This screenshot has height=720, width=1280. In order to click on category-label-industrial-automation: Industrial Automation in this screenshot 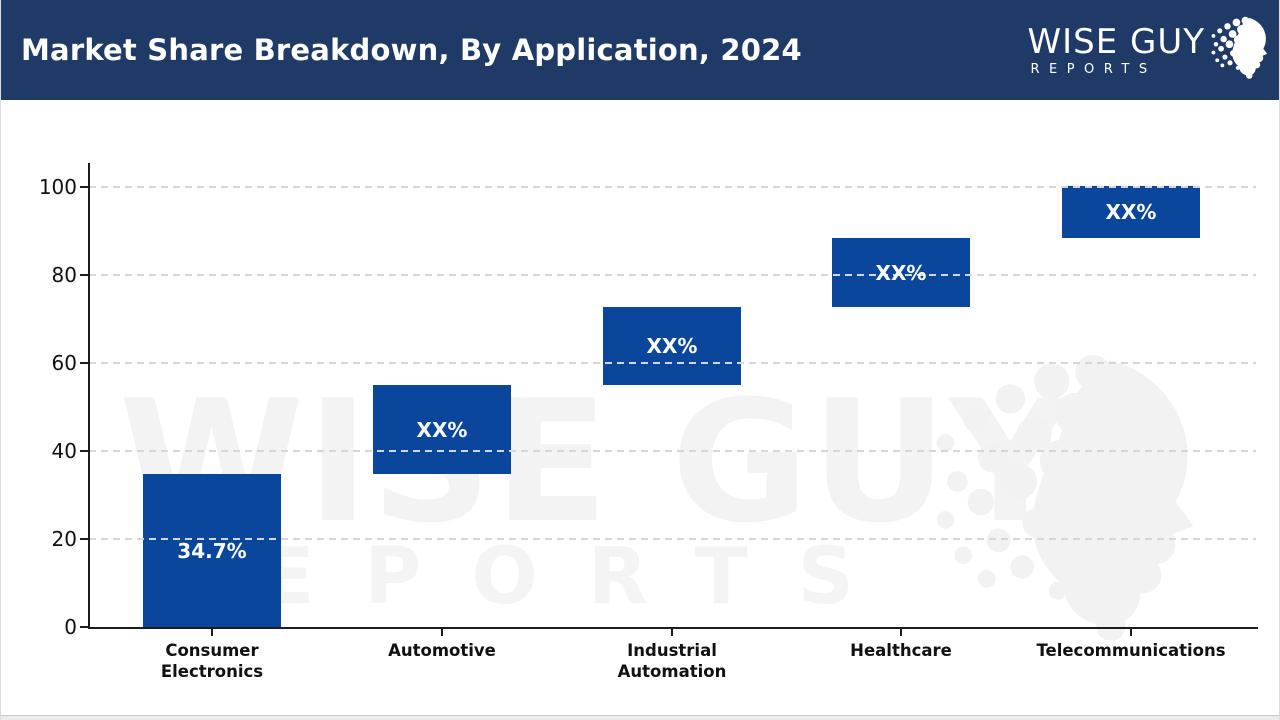, I will do `click(672, 661)`.